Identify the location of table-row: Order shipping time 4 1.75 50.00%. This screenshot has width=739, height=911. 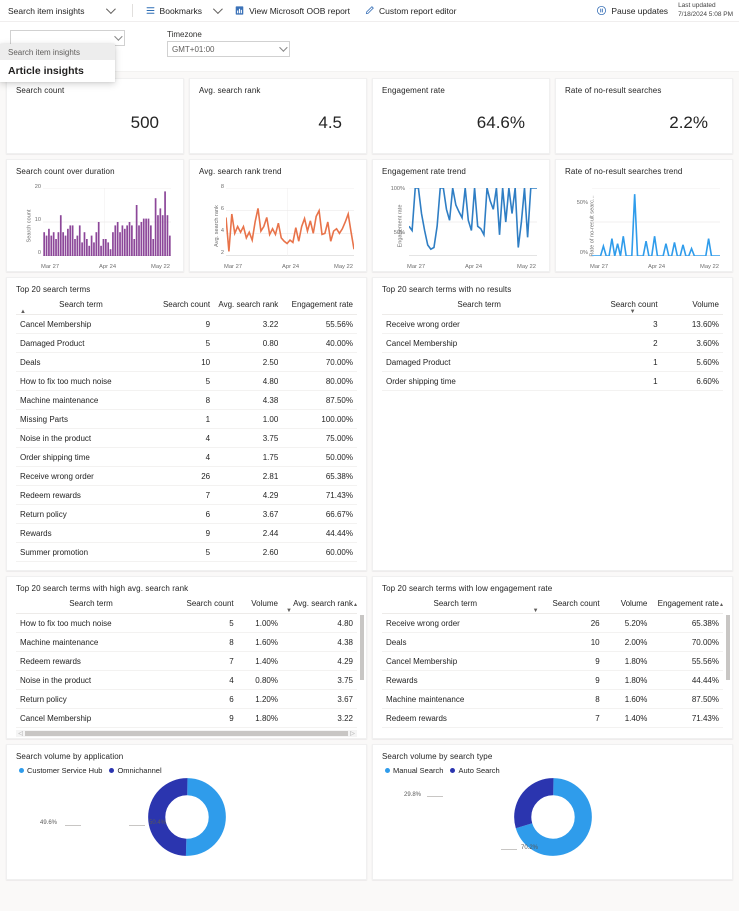
(186, 457).